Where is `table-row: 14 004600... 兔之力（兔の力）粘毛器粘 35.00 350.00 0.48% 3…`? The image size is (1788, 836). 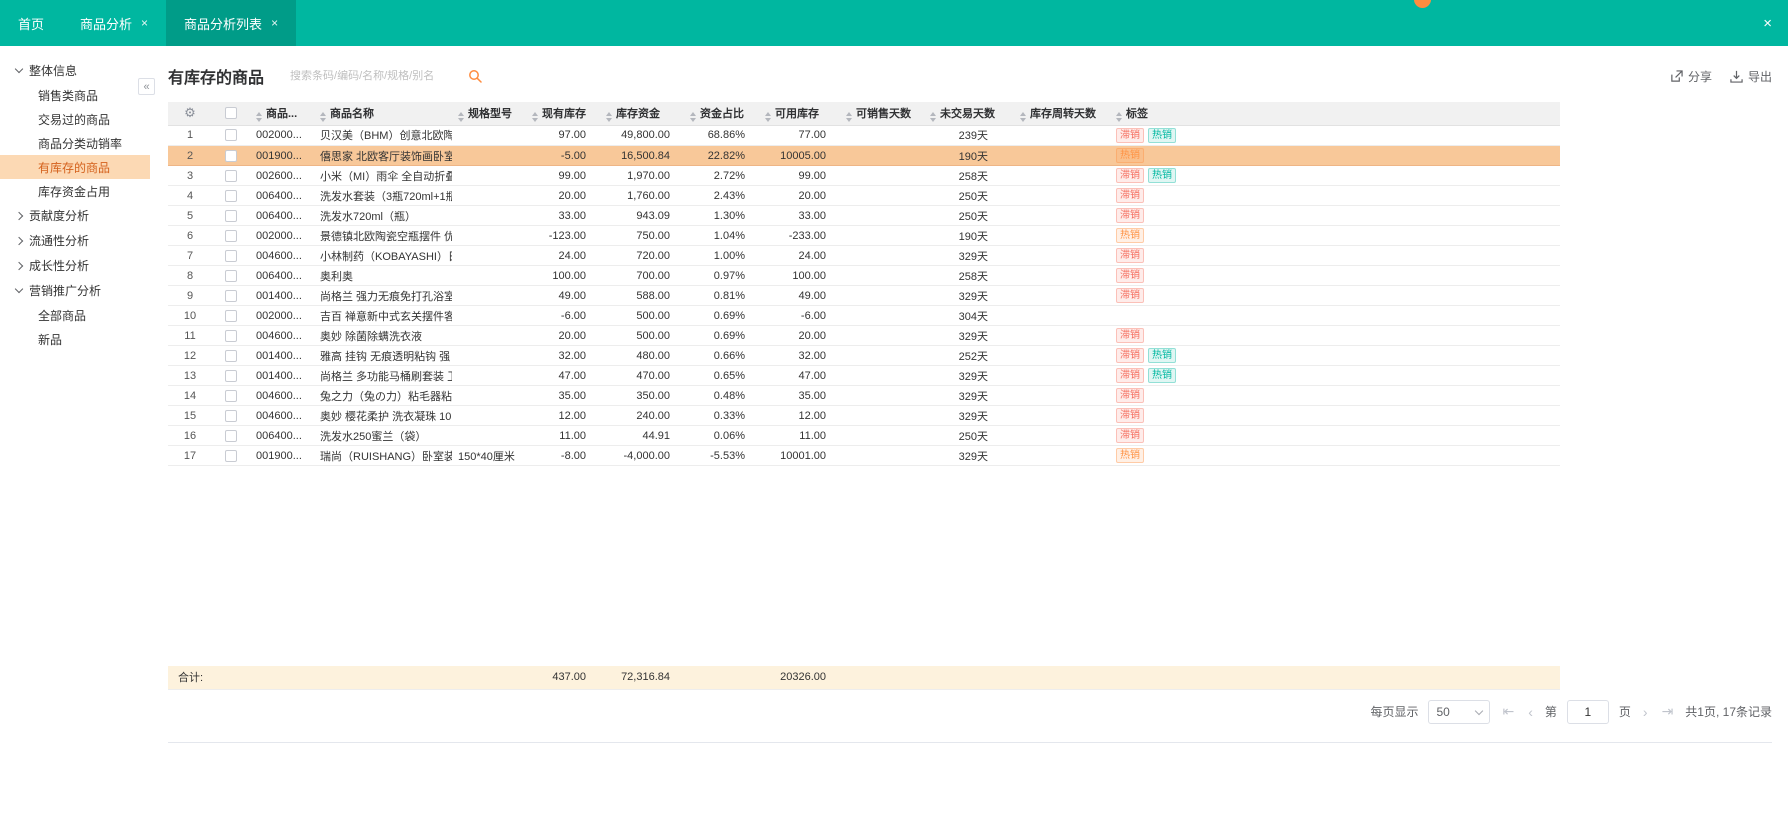 table-row: 14 004600... 兔之力（兔の力）粘毛器粘 35.00 350.00 0.48% 3… is located at coordinates (864, 395).